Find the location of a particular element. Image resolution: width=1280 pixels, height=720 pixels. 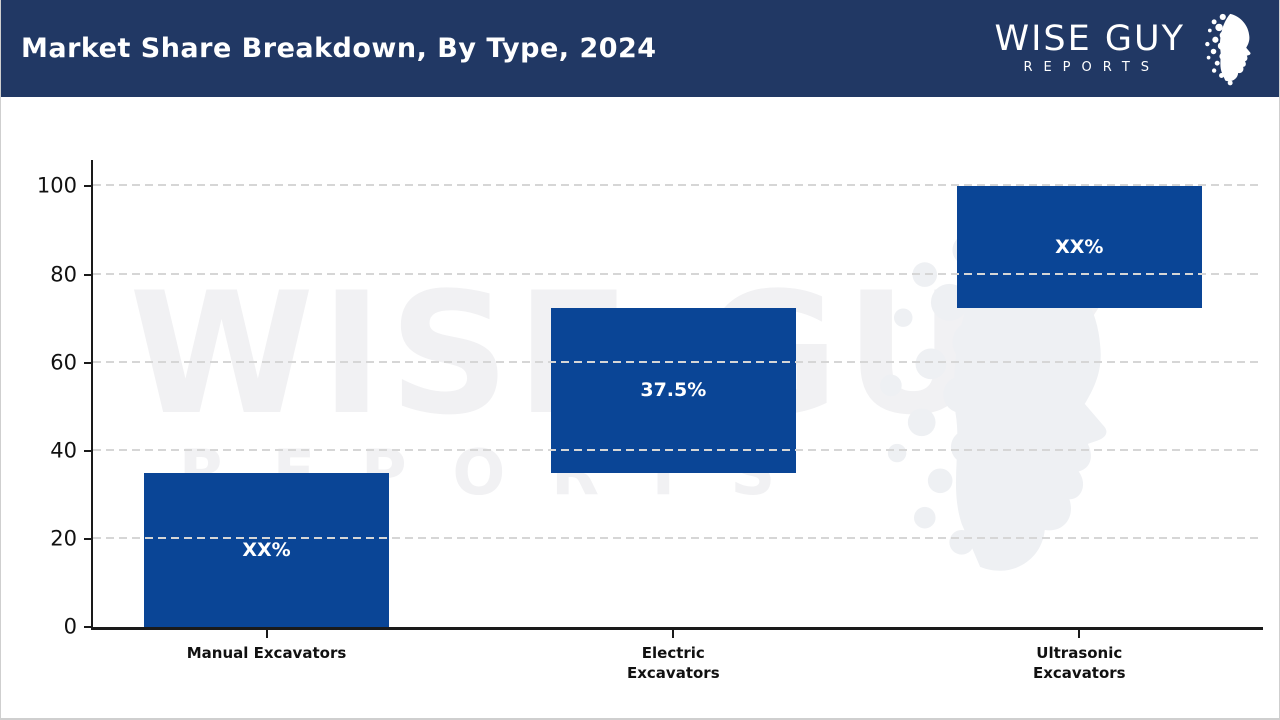

x-category-label: Ultrasonic Excavators is located at coordinates (1079, 663).